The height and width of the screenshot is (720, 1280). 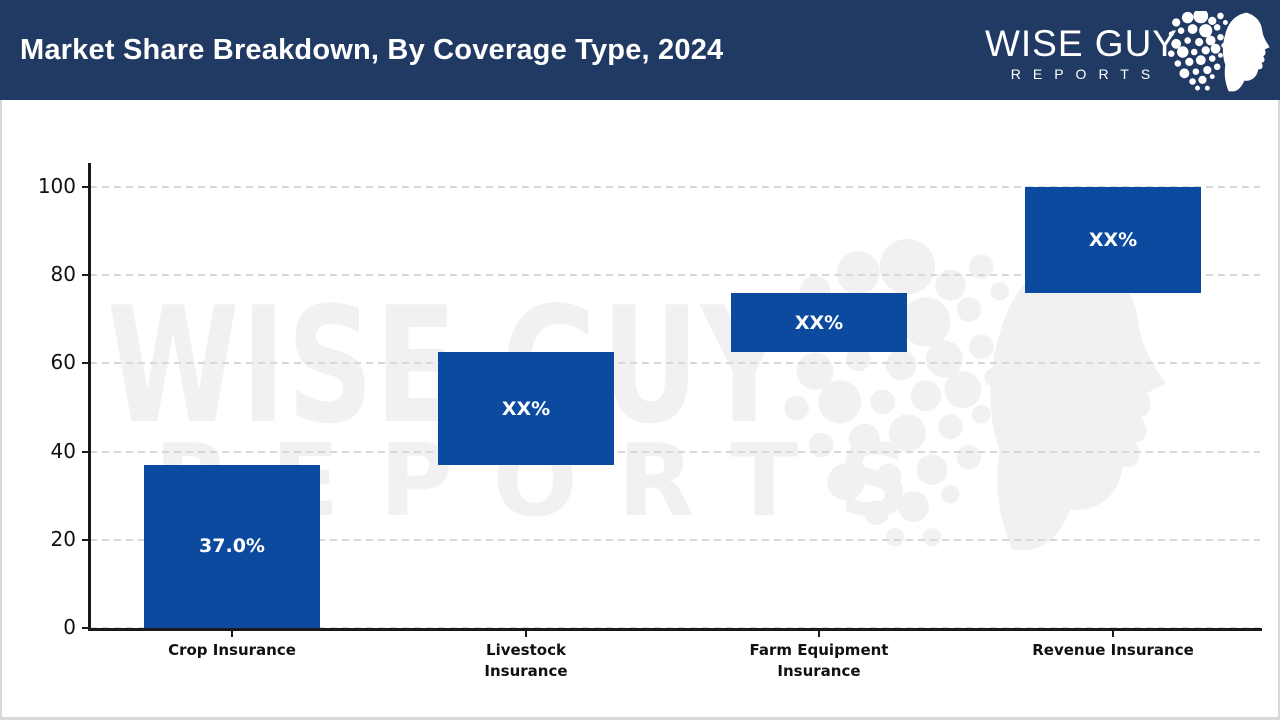 I want to click on x-tick-label-line: Farm Equipment, so click(x=819, y=650).